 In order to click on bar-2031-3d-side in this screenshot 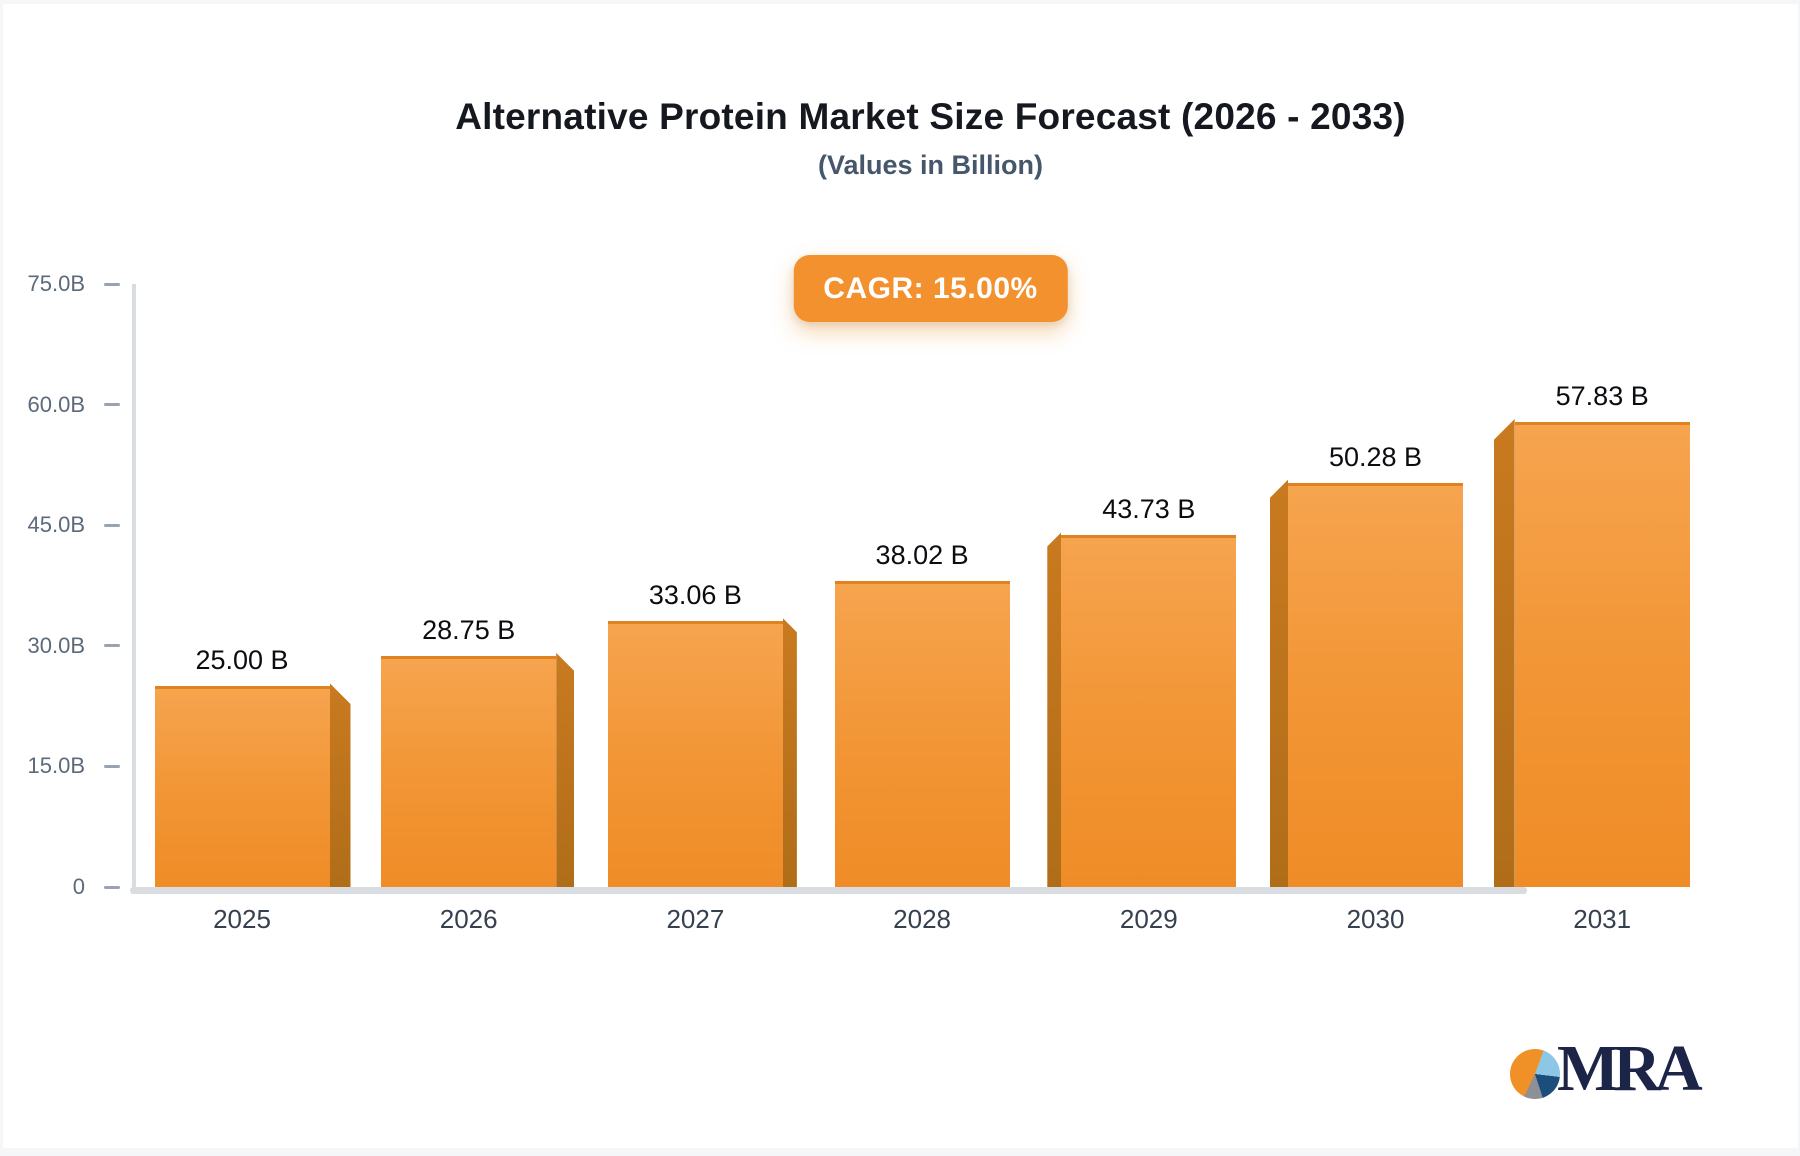, I will do `click(1504, 653)`.